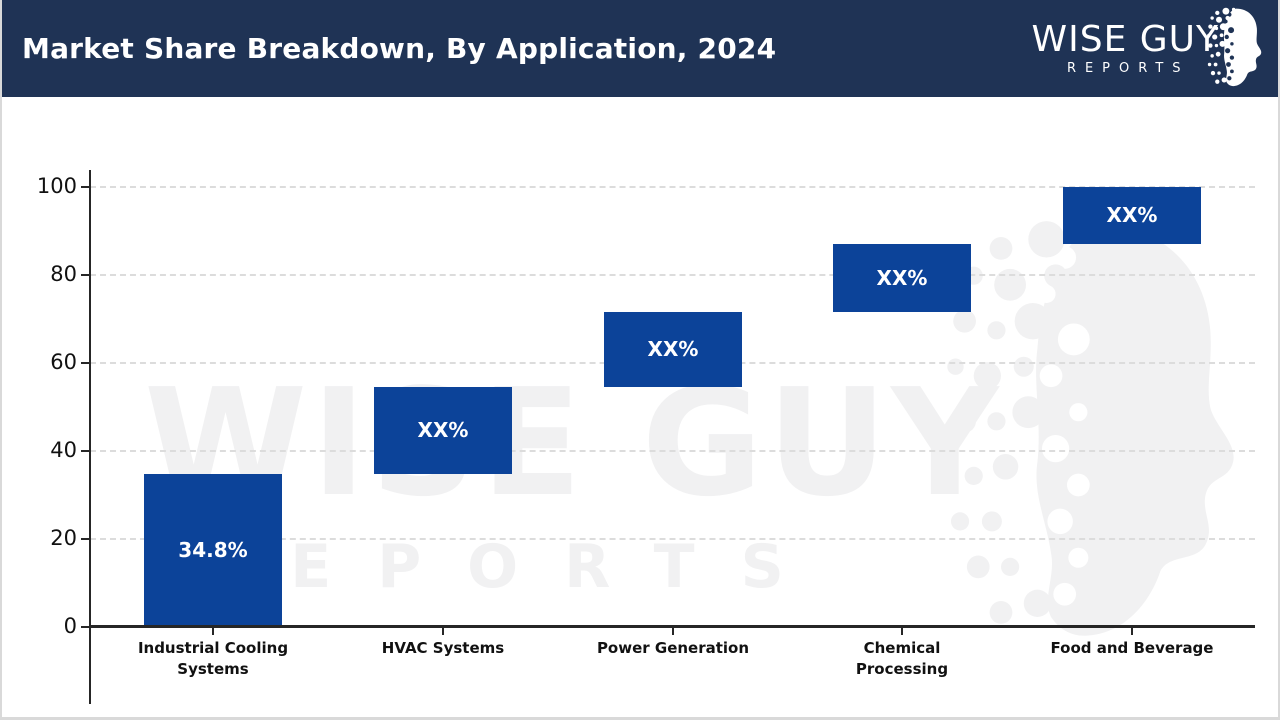 Image resolution: width=1280 pixels, height=720 pixels. I want to click on bar-power-generation: XX%, so click(673, 349).